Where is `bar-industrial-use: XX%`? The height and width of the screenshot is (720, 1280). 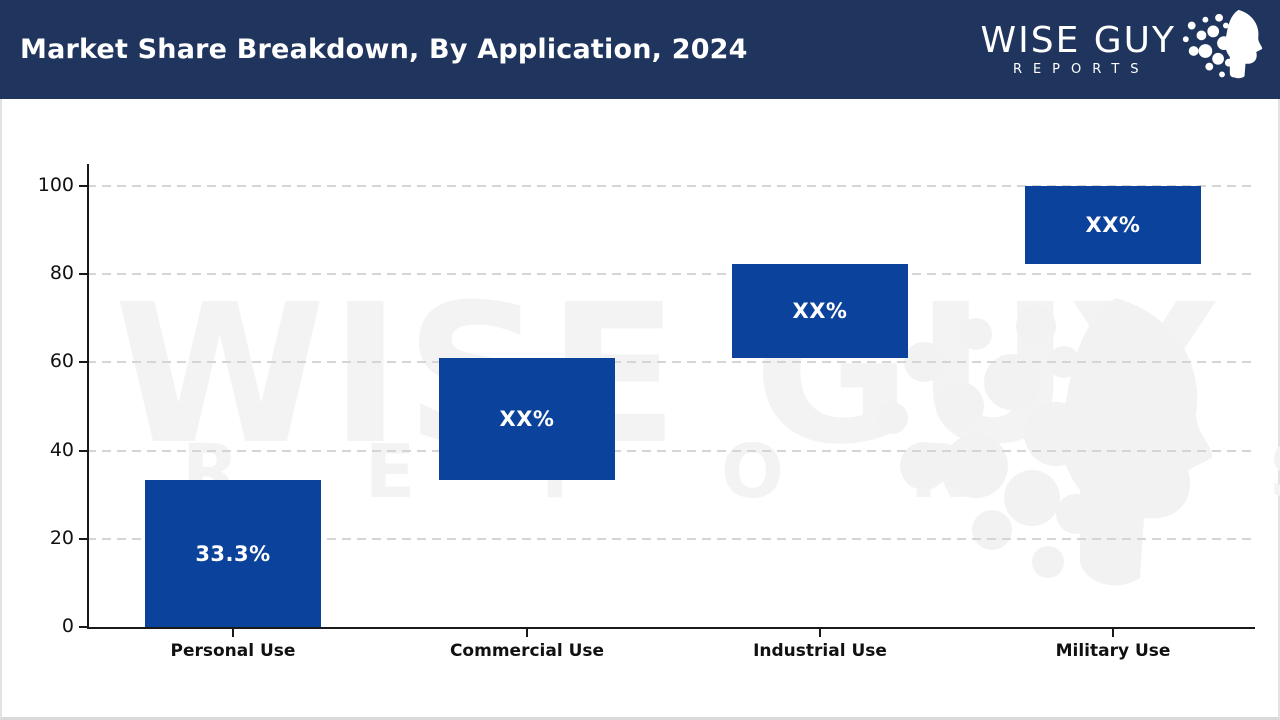 bar-industrial-use: XX% is located at coordinates (820, 310).